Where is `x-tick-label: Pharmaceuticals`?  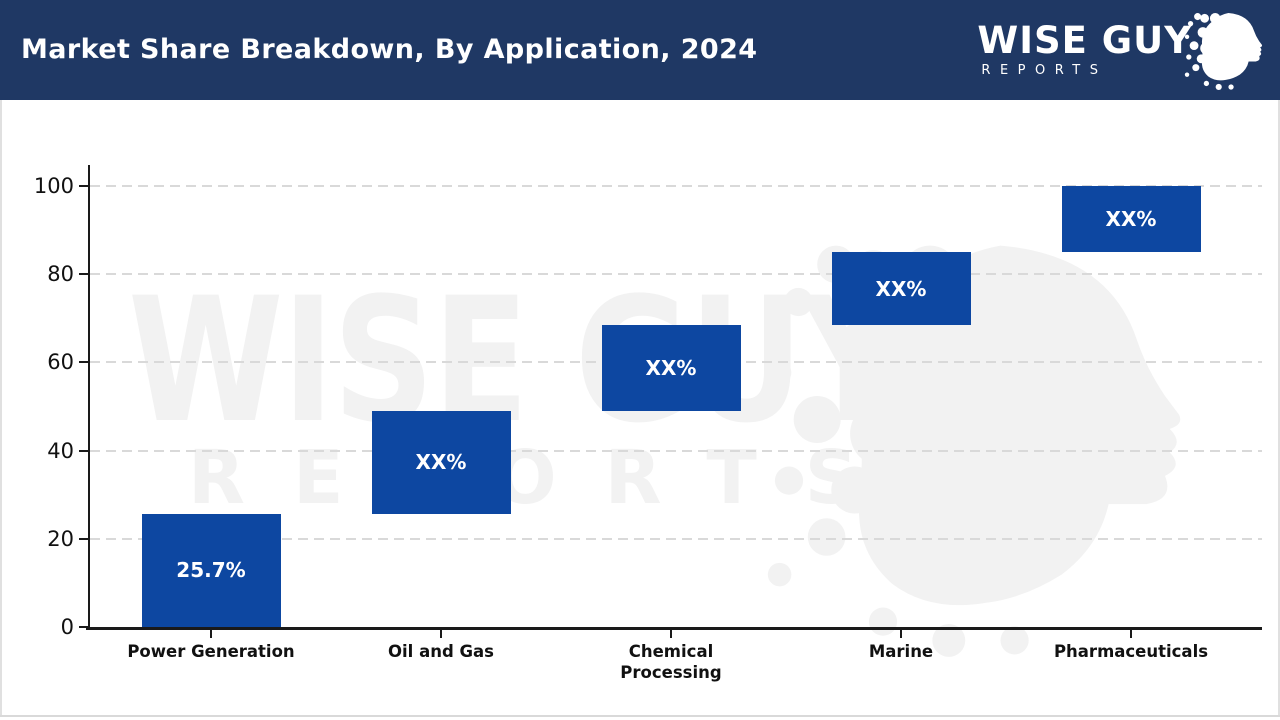 x-tick-label: Pharmaceuticals is located at coordinates (1131, 651).